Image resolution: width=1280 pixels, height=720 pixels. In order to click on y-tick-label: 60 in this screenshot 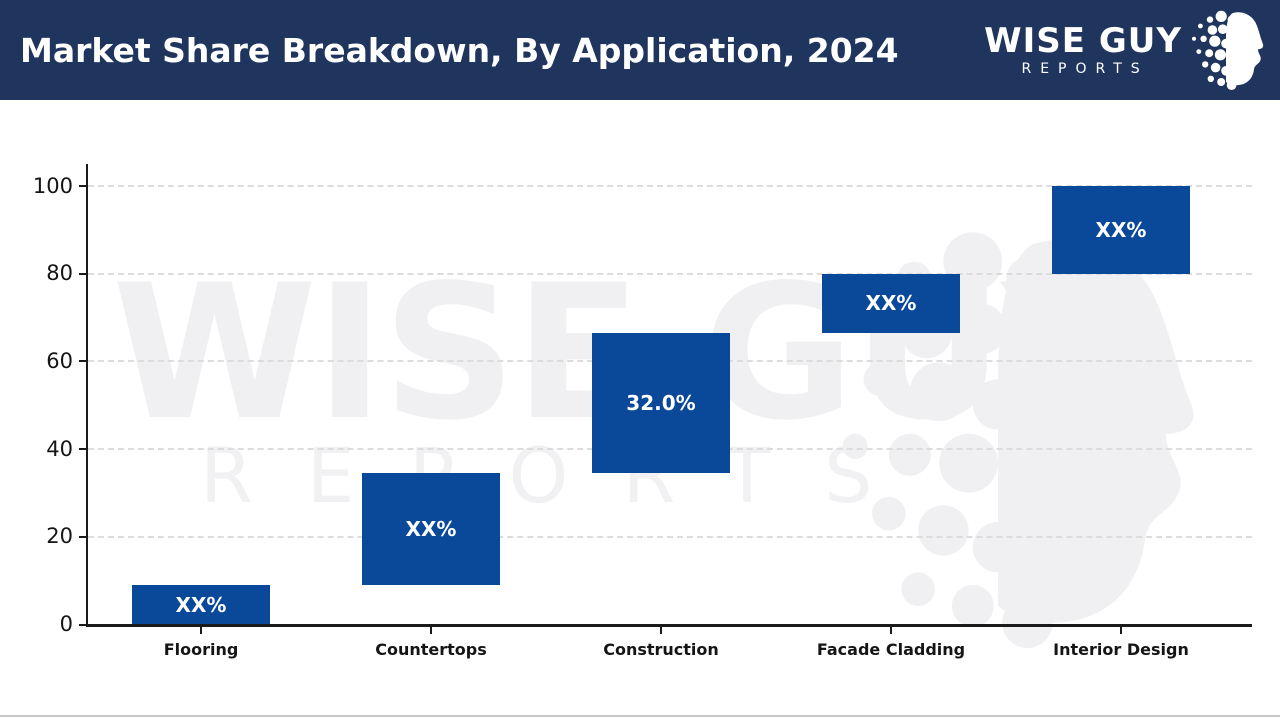, I will do `click(59, 360)`.